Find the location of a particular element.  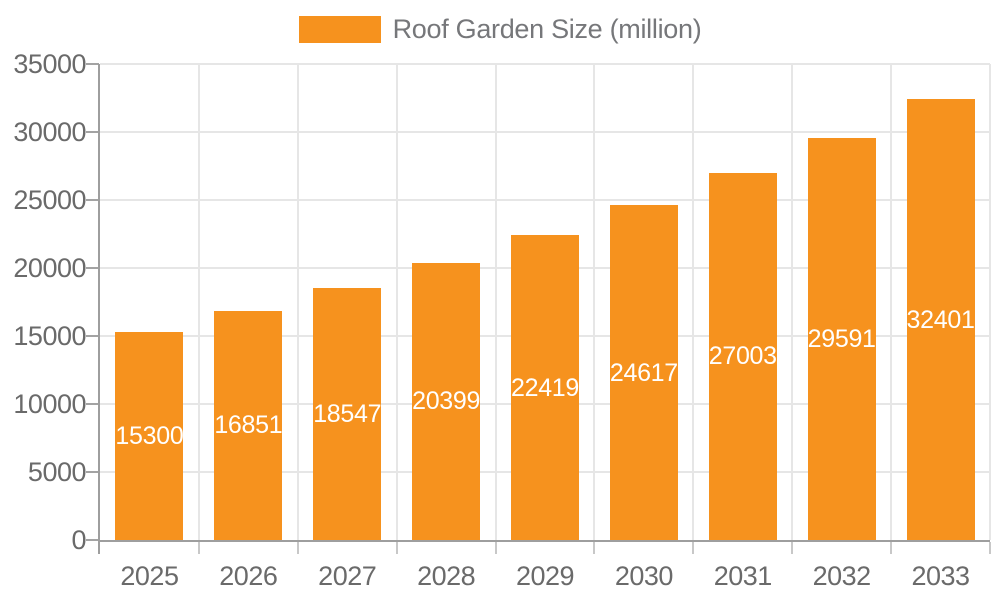

y-axis-line is located at coordinates (99, 309).